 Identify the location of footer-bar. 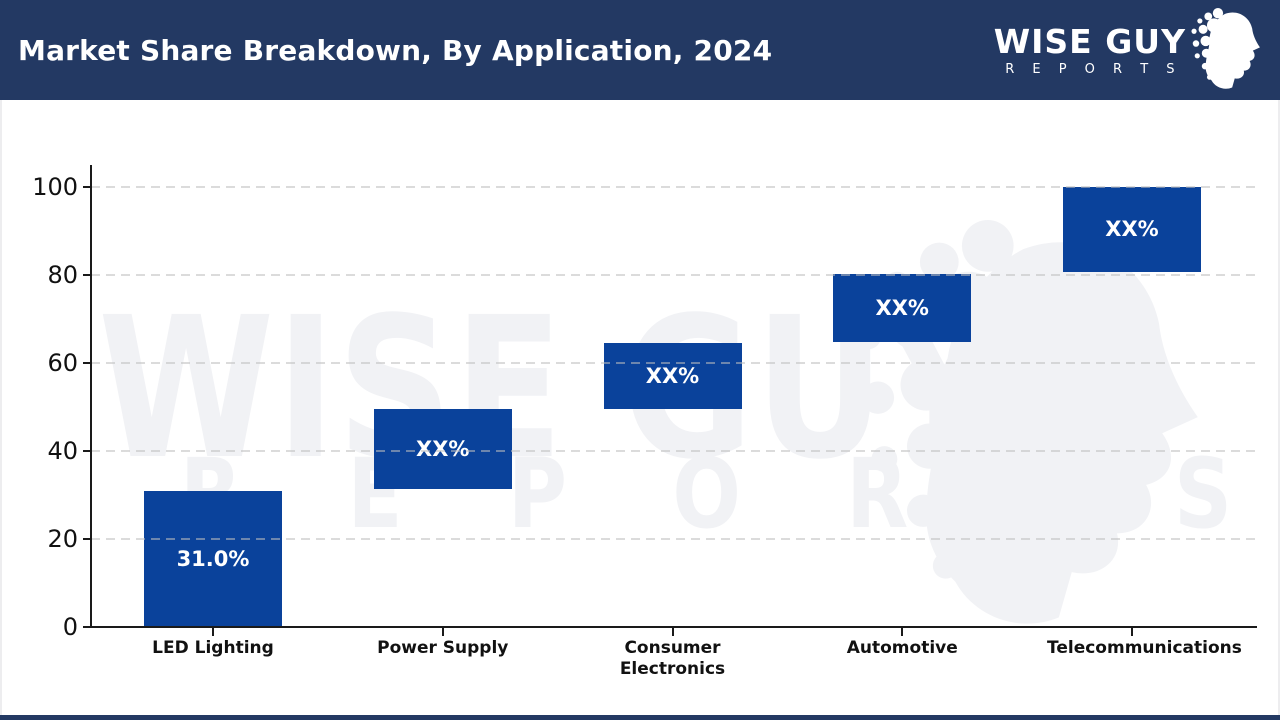
(640, 717).